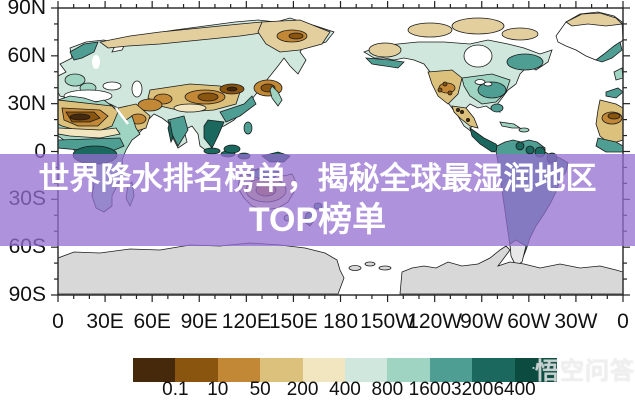 This screenshot has width=635, height=400. Describe the element at coordinates (75, 80) in the screenshot. I see `region-west-europe` at that location.